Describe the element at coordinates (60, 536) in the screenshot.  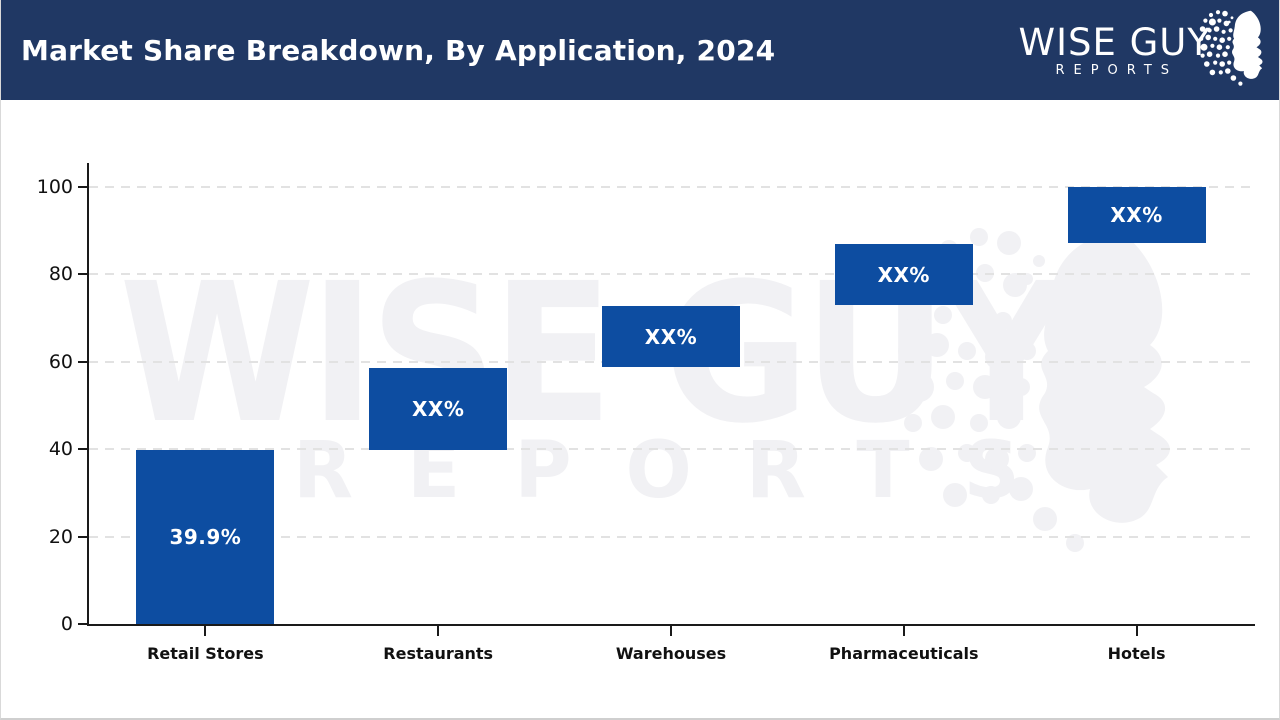
I see `y-tick-label: 20` at that location.